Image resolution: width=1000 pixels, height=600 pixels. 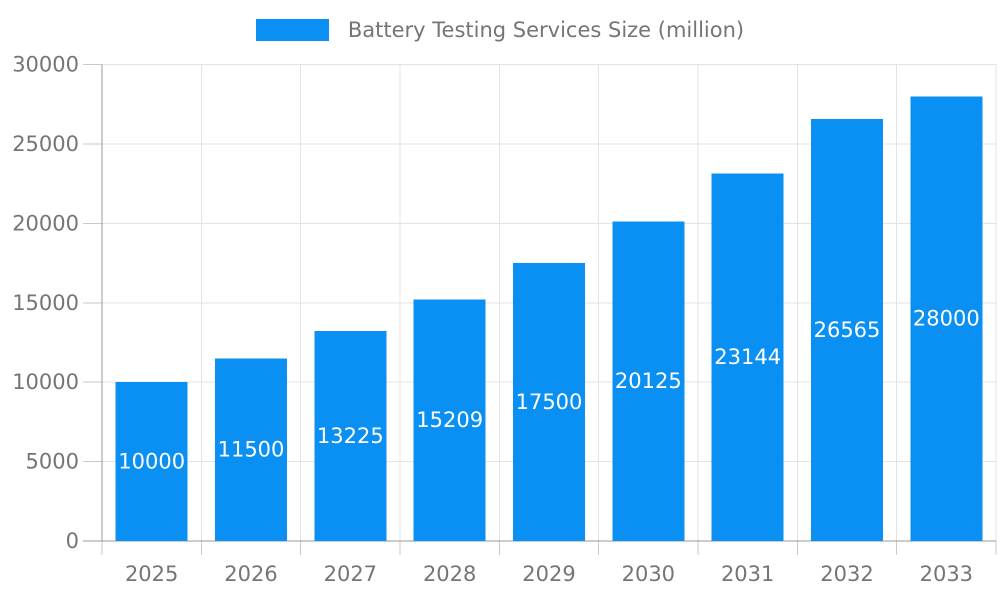 What do you see at coordinates (45, 144) in the screenshot?
I see `y-axis-tick-label: 25000` at bounding box center [45, 144].